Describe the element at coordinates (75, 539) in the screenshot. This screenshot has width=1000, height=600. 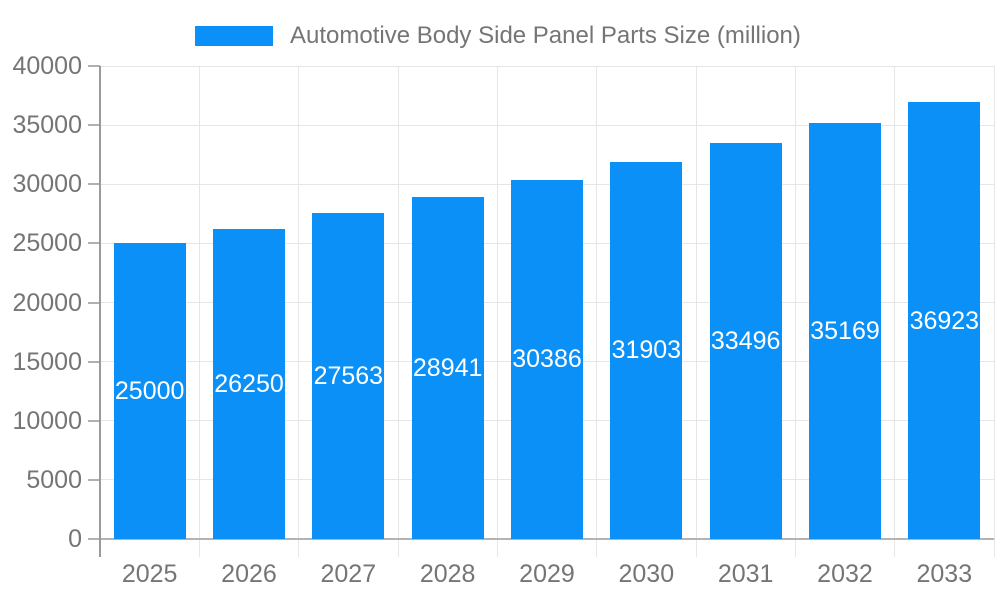
I see `y-tick-label: 0` at that location.